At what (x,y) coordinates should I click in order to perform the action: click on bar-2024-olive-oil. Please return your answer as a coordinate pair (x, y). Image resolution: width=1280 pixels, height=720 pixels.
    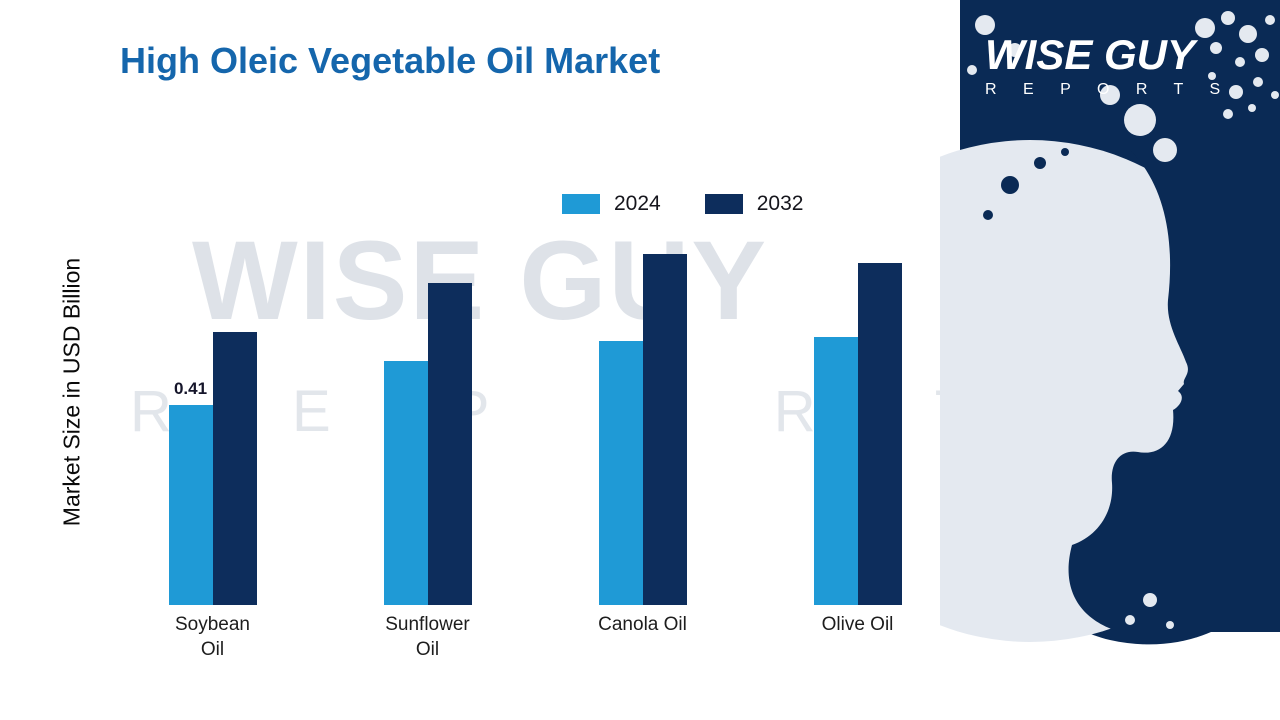
    Looking at the image, I should click on (835, 471).